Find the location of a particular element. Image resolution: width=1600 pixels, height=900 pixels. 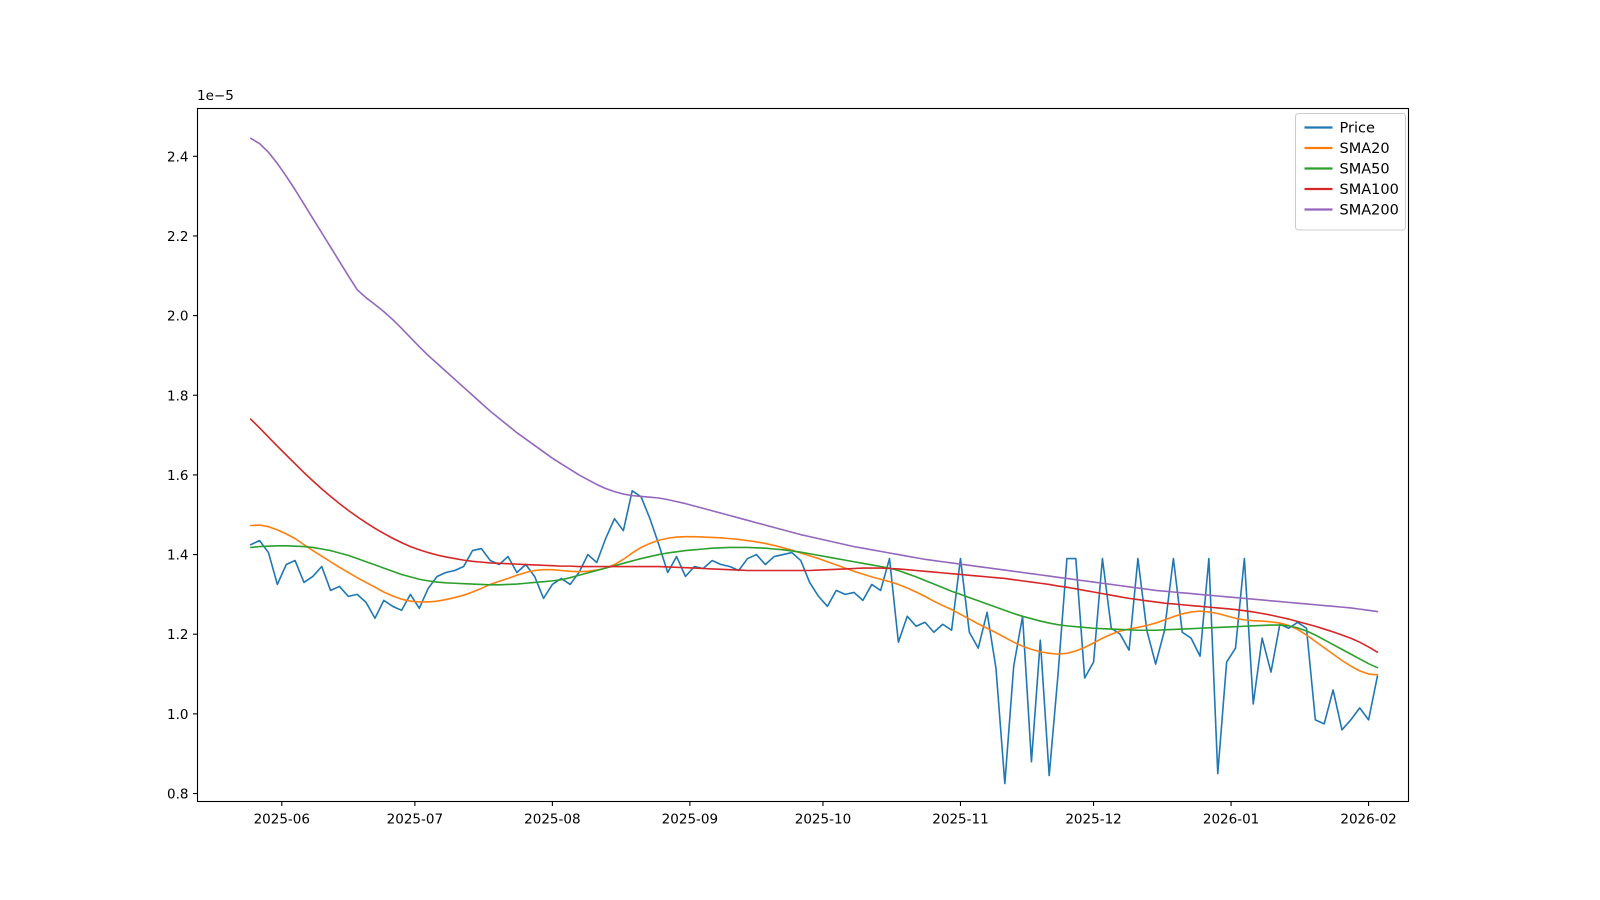

legend-label-price: Price is located at coordinates (1357, 129).